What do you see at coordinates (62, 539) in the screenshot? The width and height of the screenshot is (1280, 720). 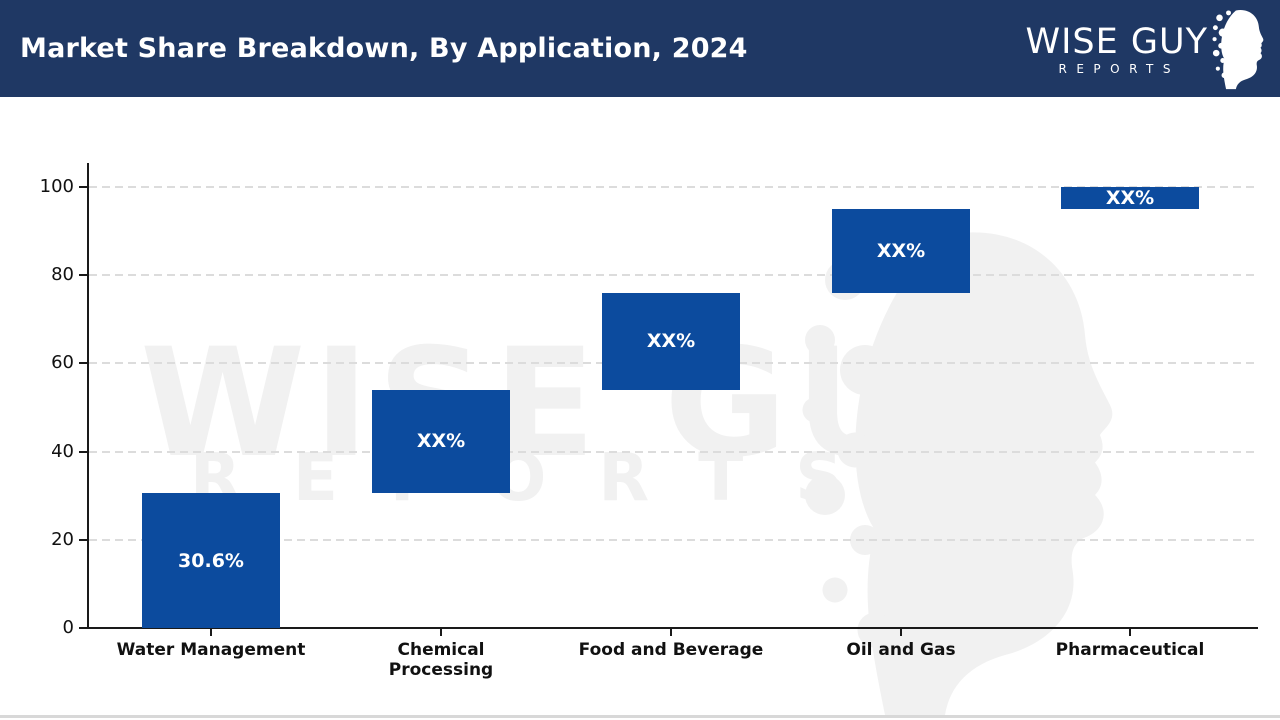 I see `y-axis-tick-label: 20` at bounding box center [62, 539].